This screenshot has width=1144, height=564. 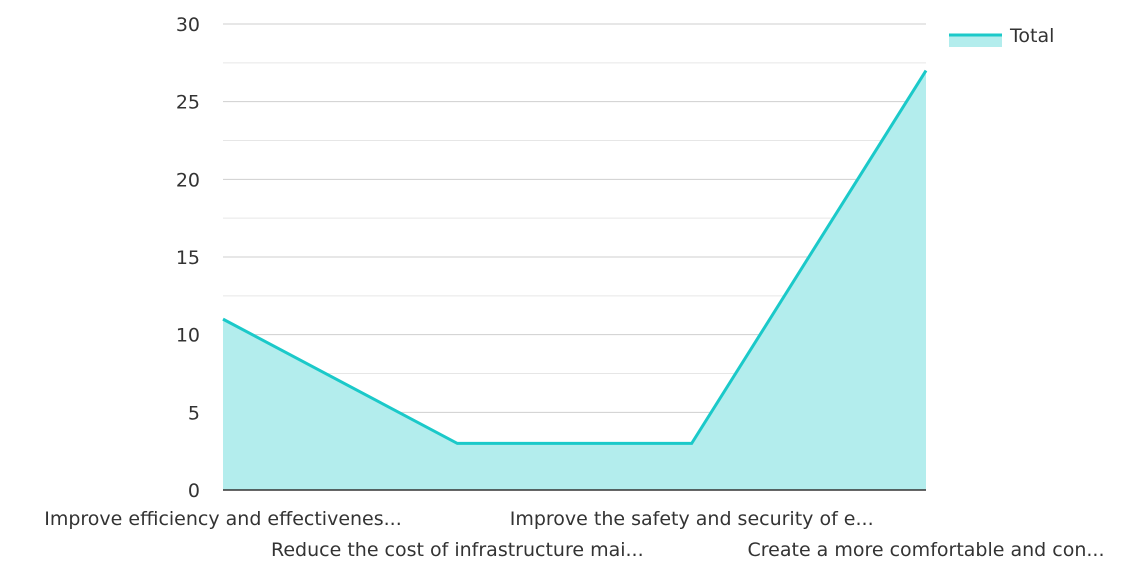 What do you see at coordinates (188, 25) in the screenshot?
I see `y-tick-label: 30` at bounding box center [188, 25].